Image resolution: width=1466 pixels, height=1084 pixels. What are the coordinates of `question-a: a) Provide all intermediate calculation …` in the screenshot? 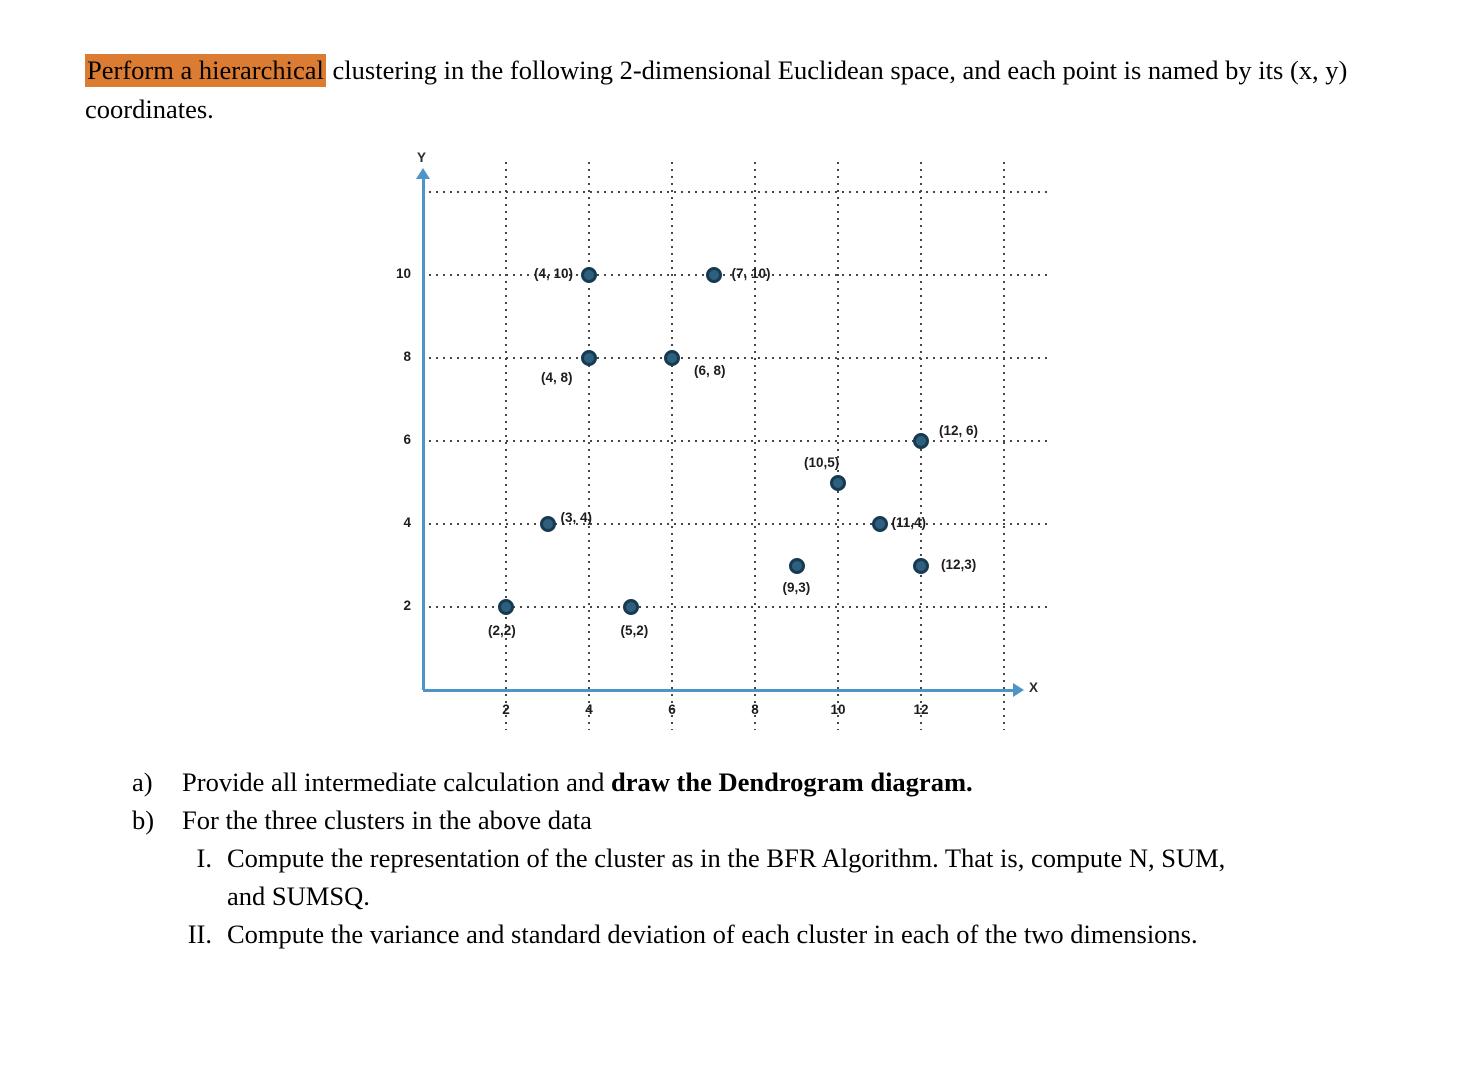 It's located at (757, 783).